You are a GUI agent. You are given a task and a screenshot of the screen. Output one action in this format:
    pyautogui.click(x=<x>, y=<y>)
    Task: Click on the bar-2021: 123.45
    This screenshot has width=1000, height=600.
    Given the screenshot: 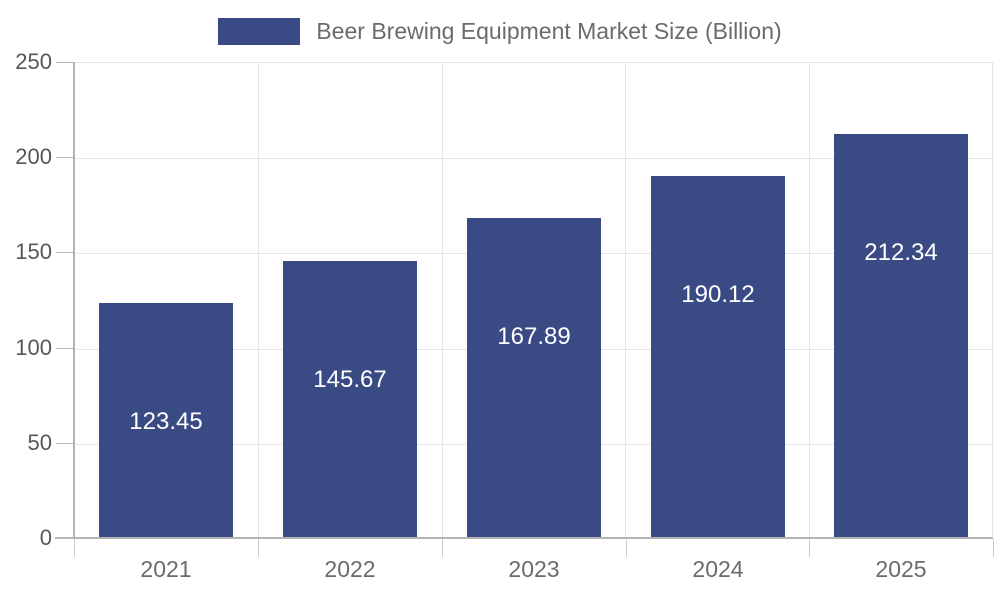 What is the action you would take?
    pyautogui.click(x=166, y=420)
    